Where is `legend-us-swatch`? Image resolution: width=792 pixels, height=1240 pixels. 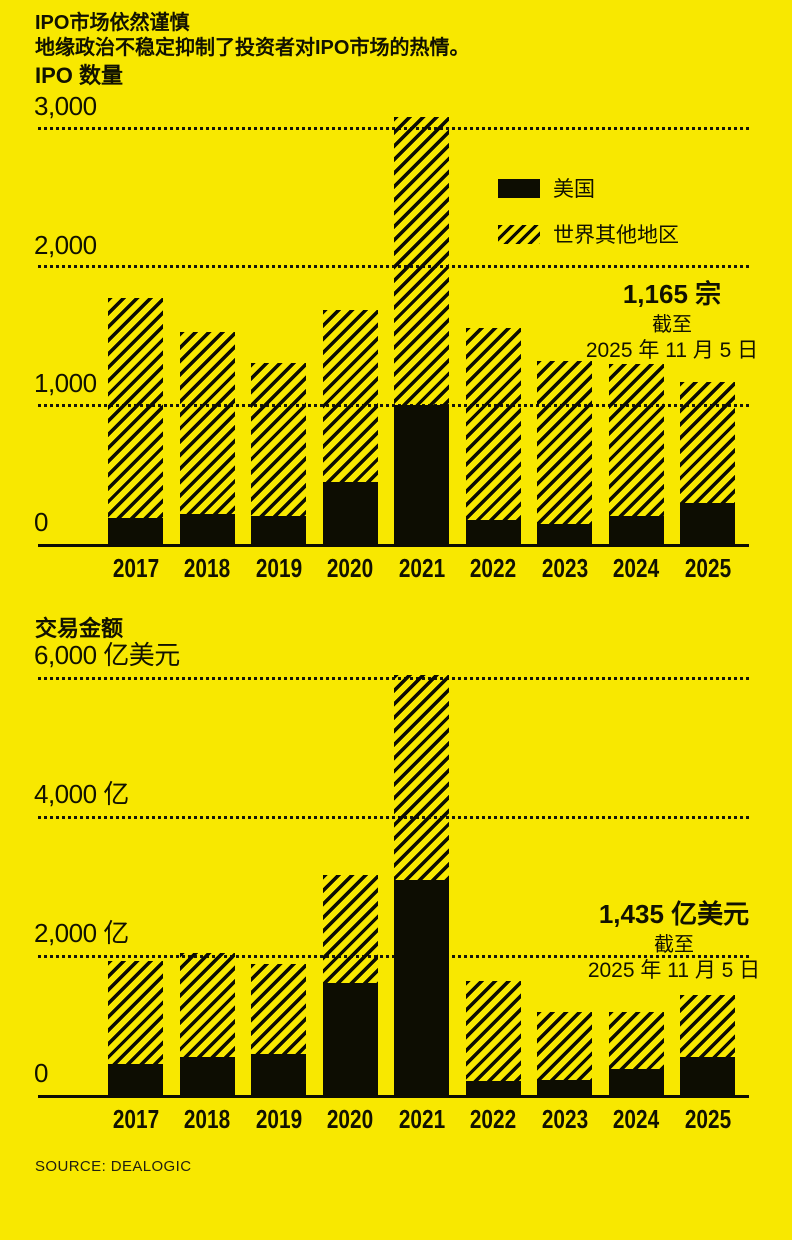
legend-us-swatch is located at coordinates (519, 188).